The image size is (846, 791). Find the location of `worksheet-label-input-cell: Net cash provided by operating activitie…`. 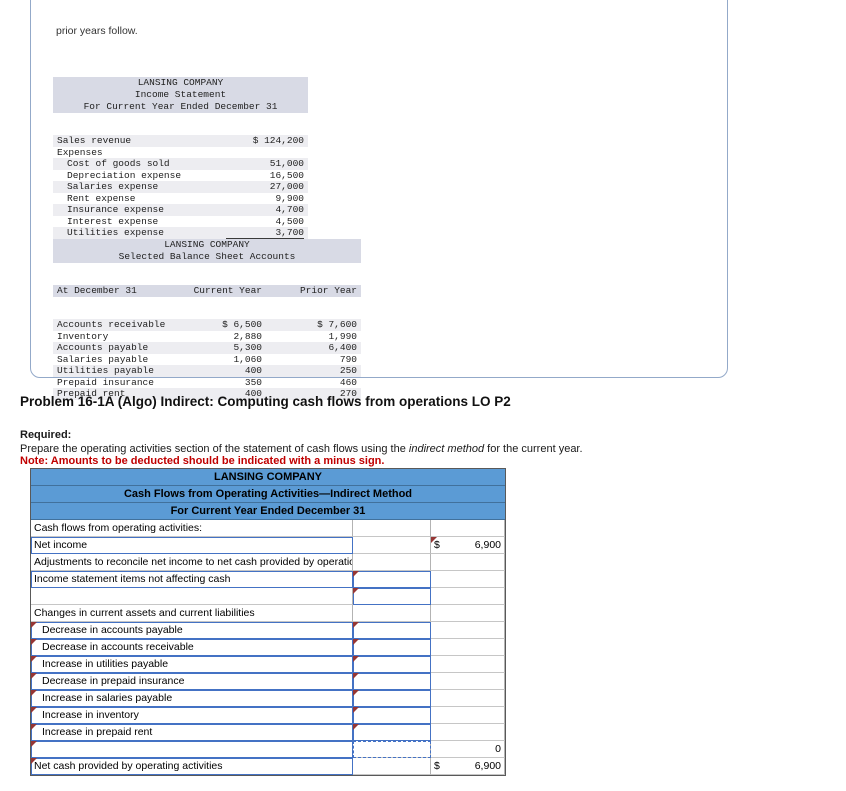

worksheet-label-input-cell: Net cash provided by operating activitie… is located at coordinates (192, 766).